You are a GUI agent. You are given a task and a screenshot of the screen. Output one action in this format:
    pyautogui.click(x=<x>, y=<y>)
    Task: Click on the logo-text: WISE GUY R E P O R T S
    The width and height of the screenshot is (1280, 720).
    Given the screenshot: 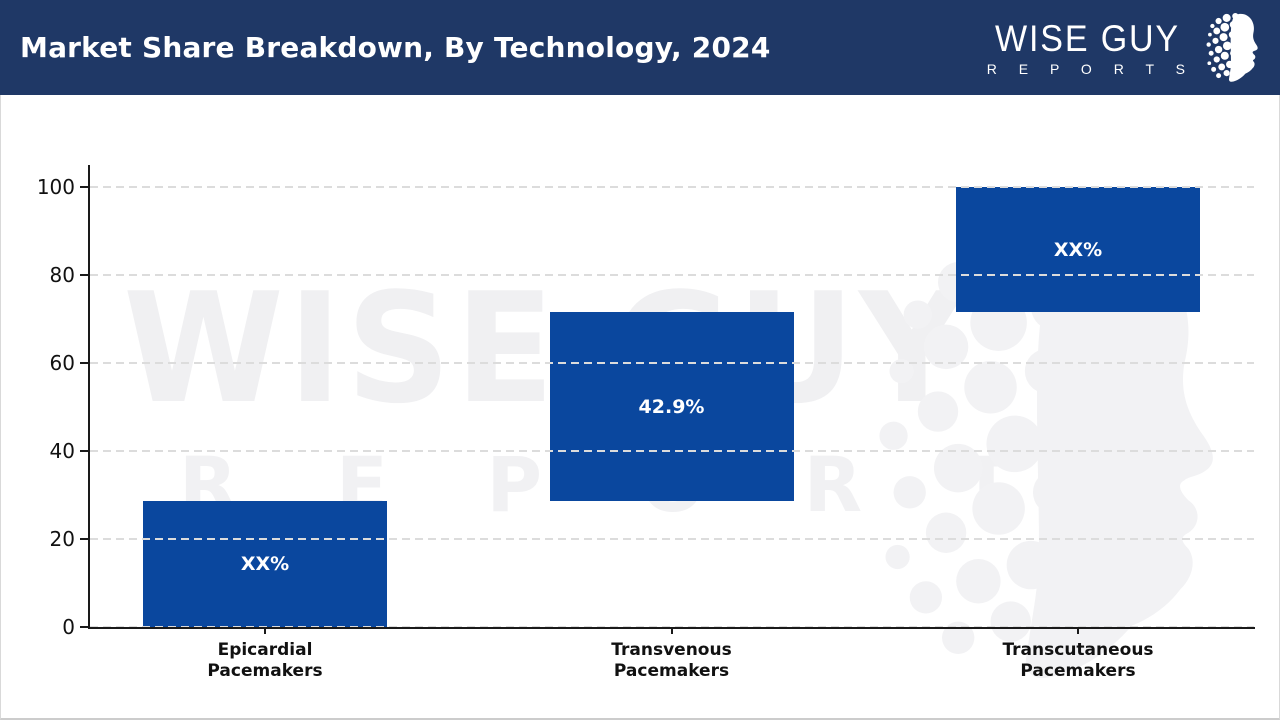 What is the action you would take?
    pyautogui.click(x=1087, y=48)
    